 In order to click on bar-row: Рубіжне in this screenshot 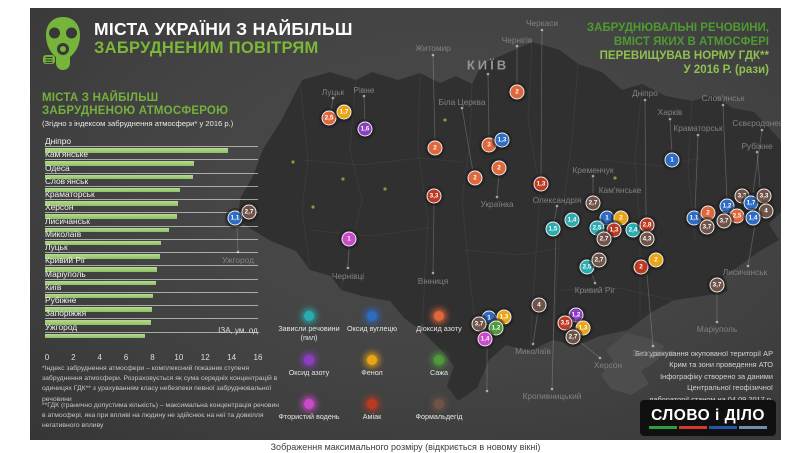, I will do `click(152, 304)`.